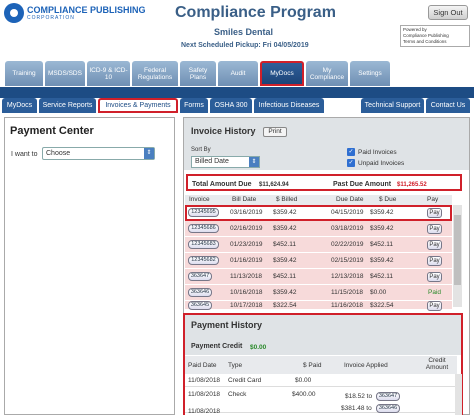 This screenshot has height=415, width=474. Describe the element at coordinates (321, 365) in the screenshot. I see `payment-table-header` at that location.